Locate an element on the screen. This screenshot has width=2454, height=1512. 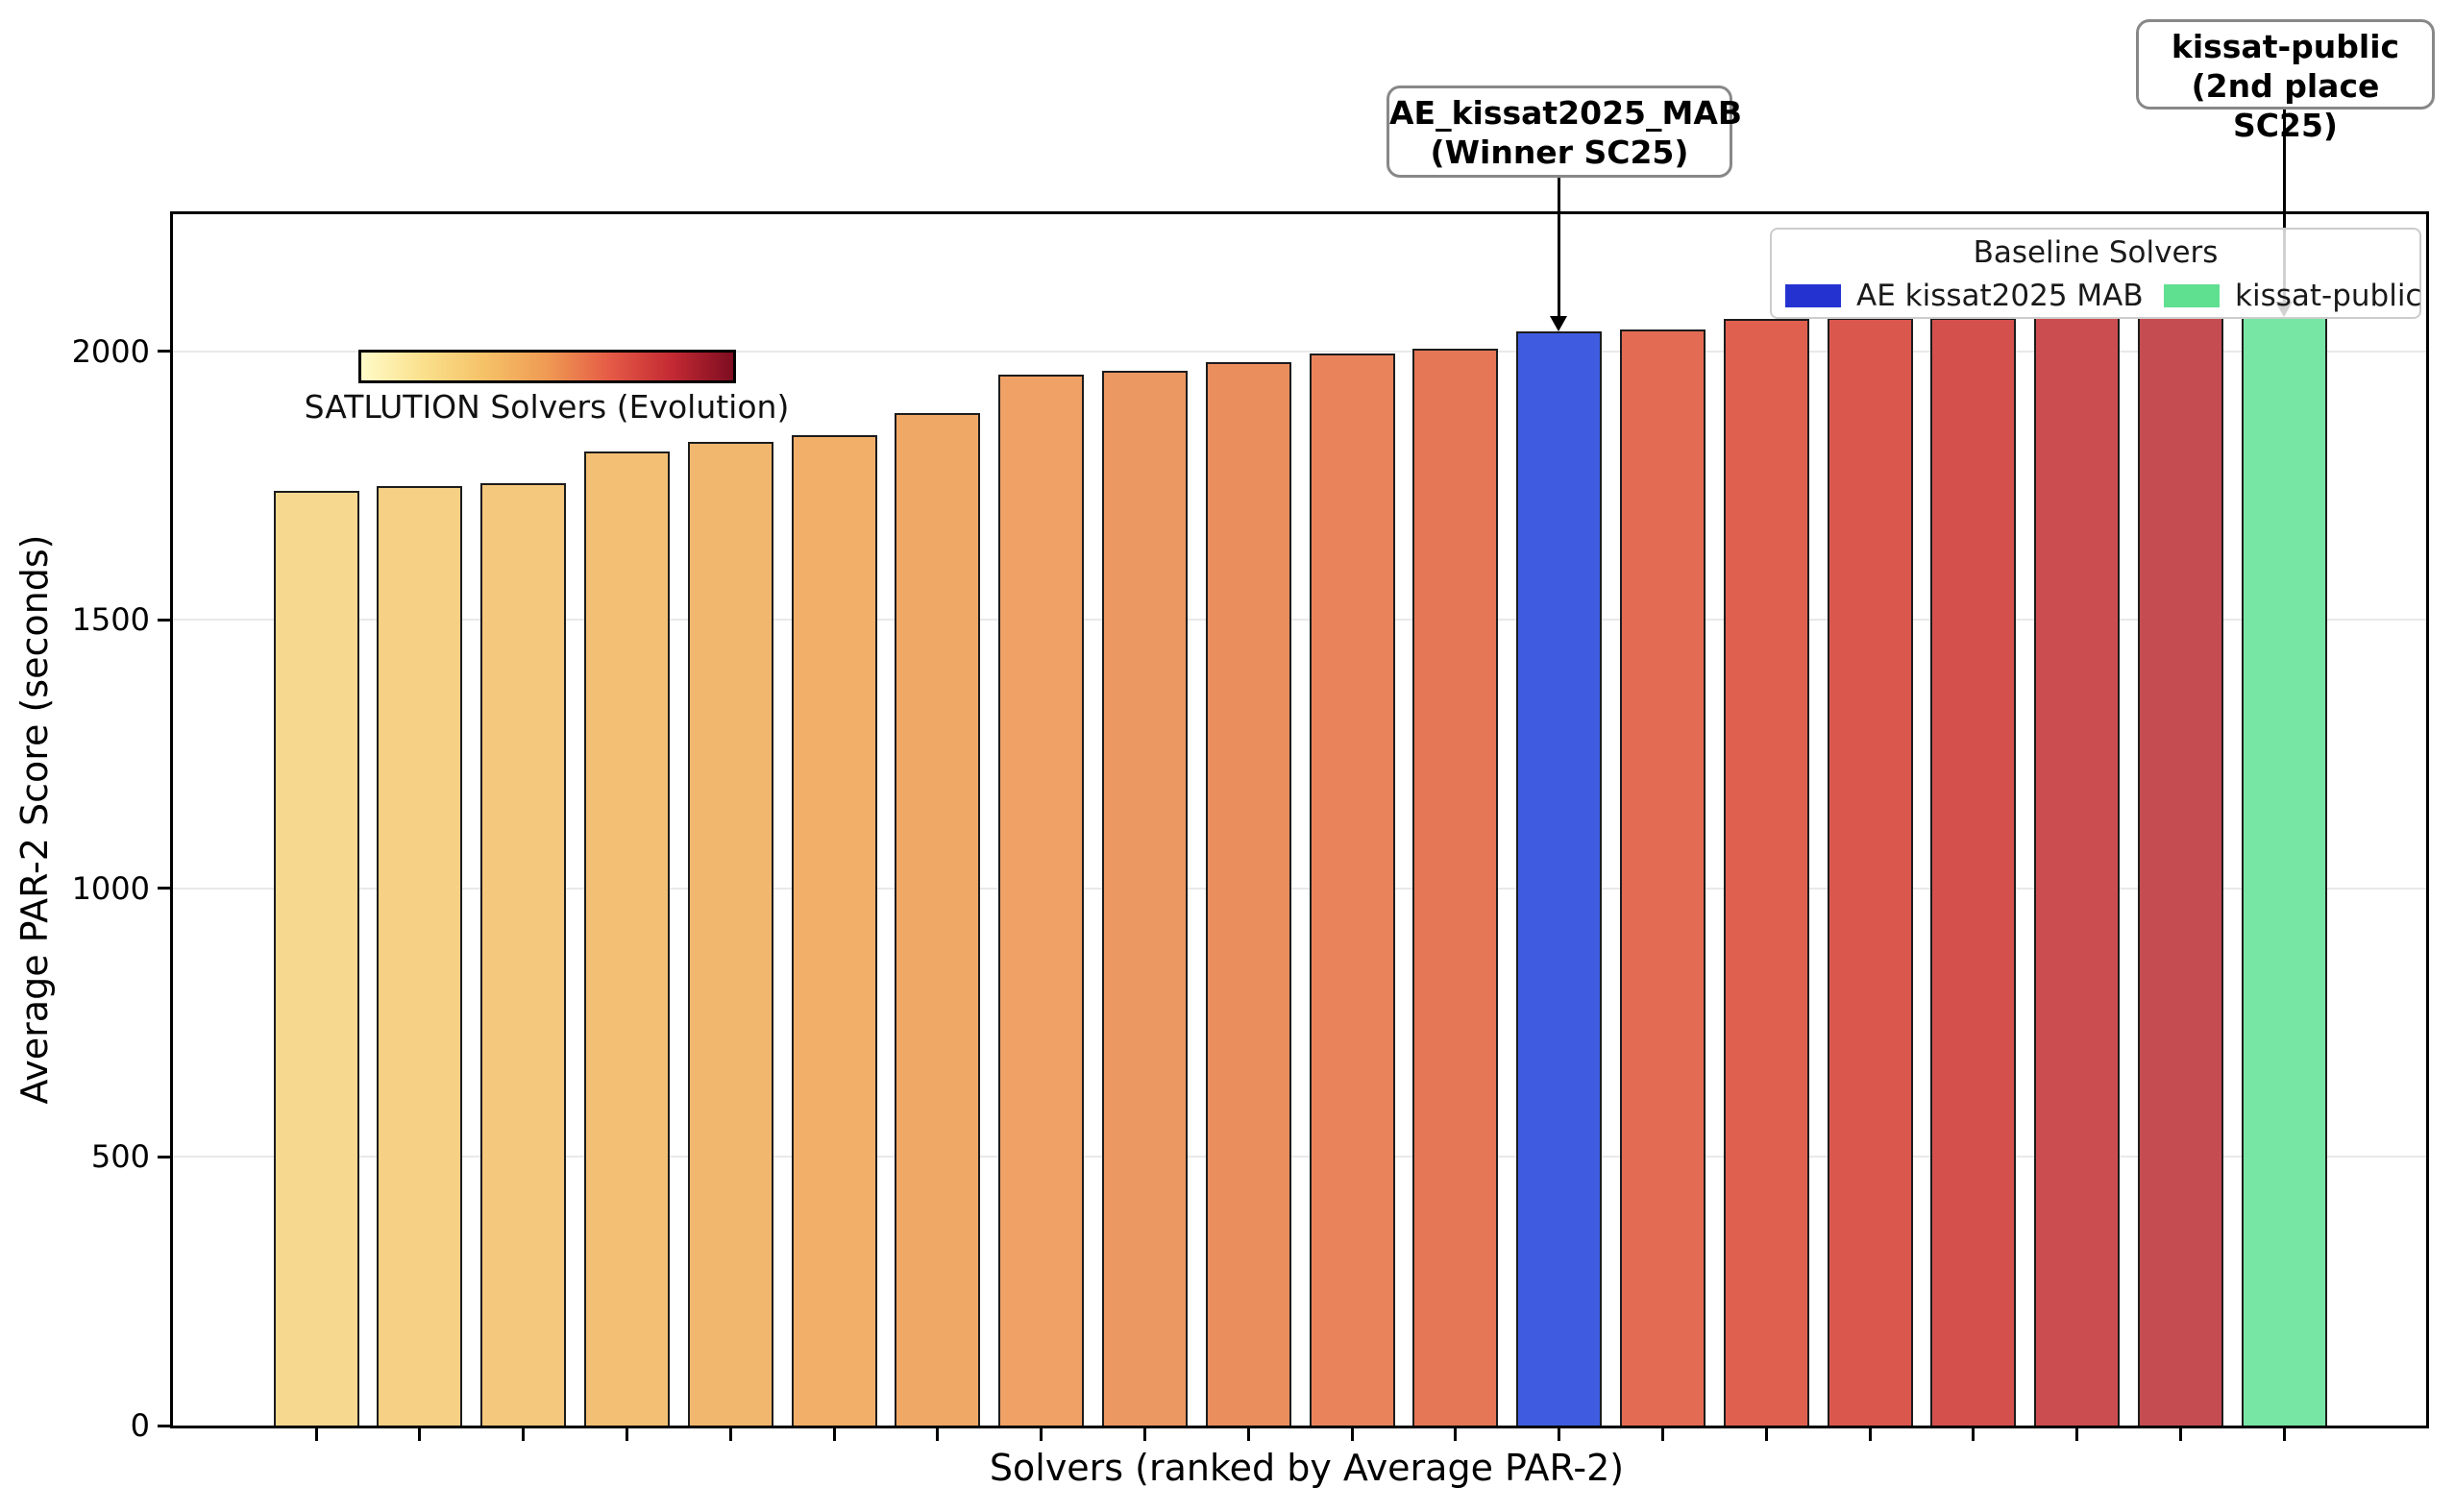
y-tick-label-1000: 1000 is located at coordinates (111, 888).